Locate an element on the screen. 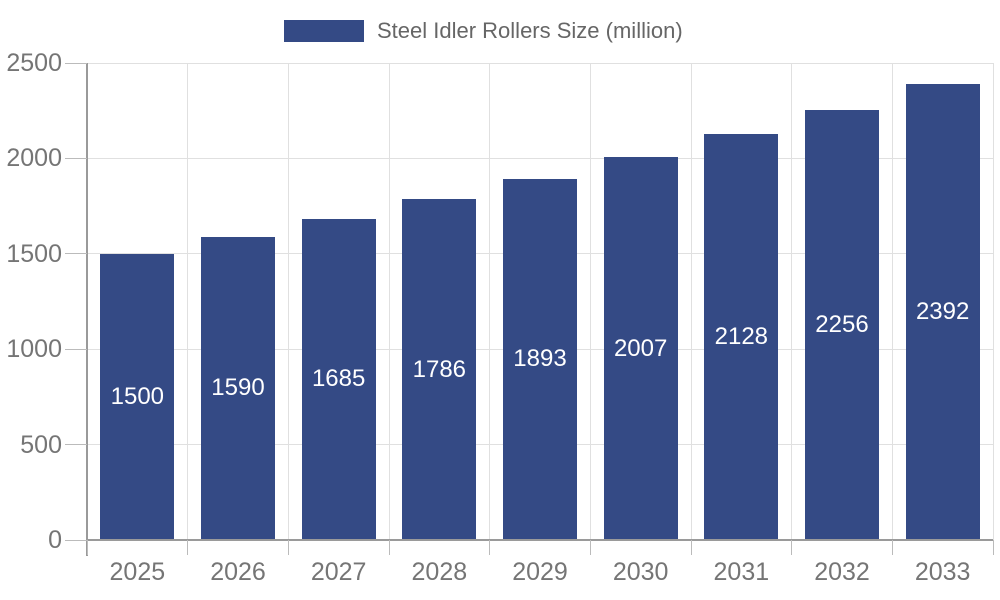 The image size is (1000, 600). x-axis-tick-label: 2030 is located at coordinates (640, 572).